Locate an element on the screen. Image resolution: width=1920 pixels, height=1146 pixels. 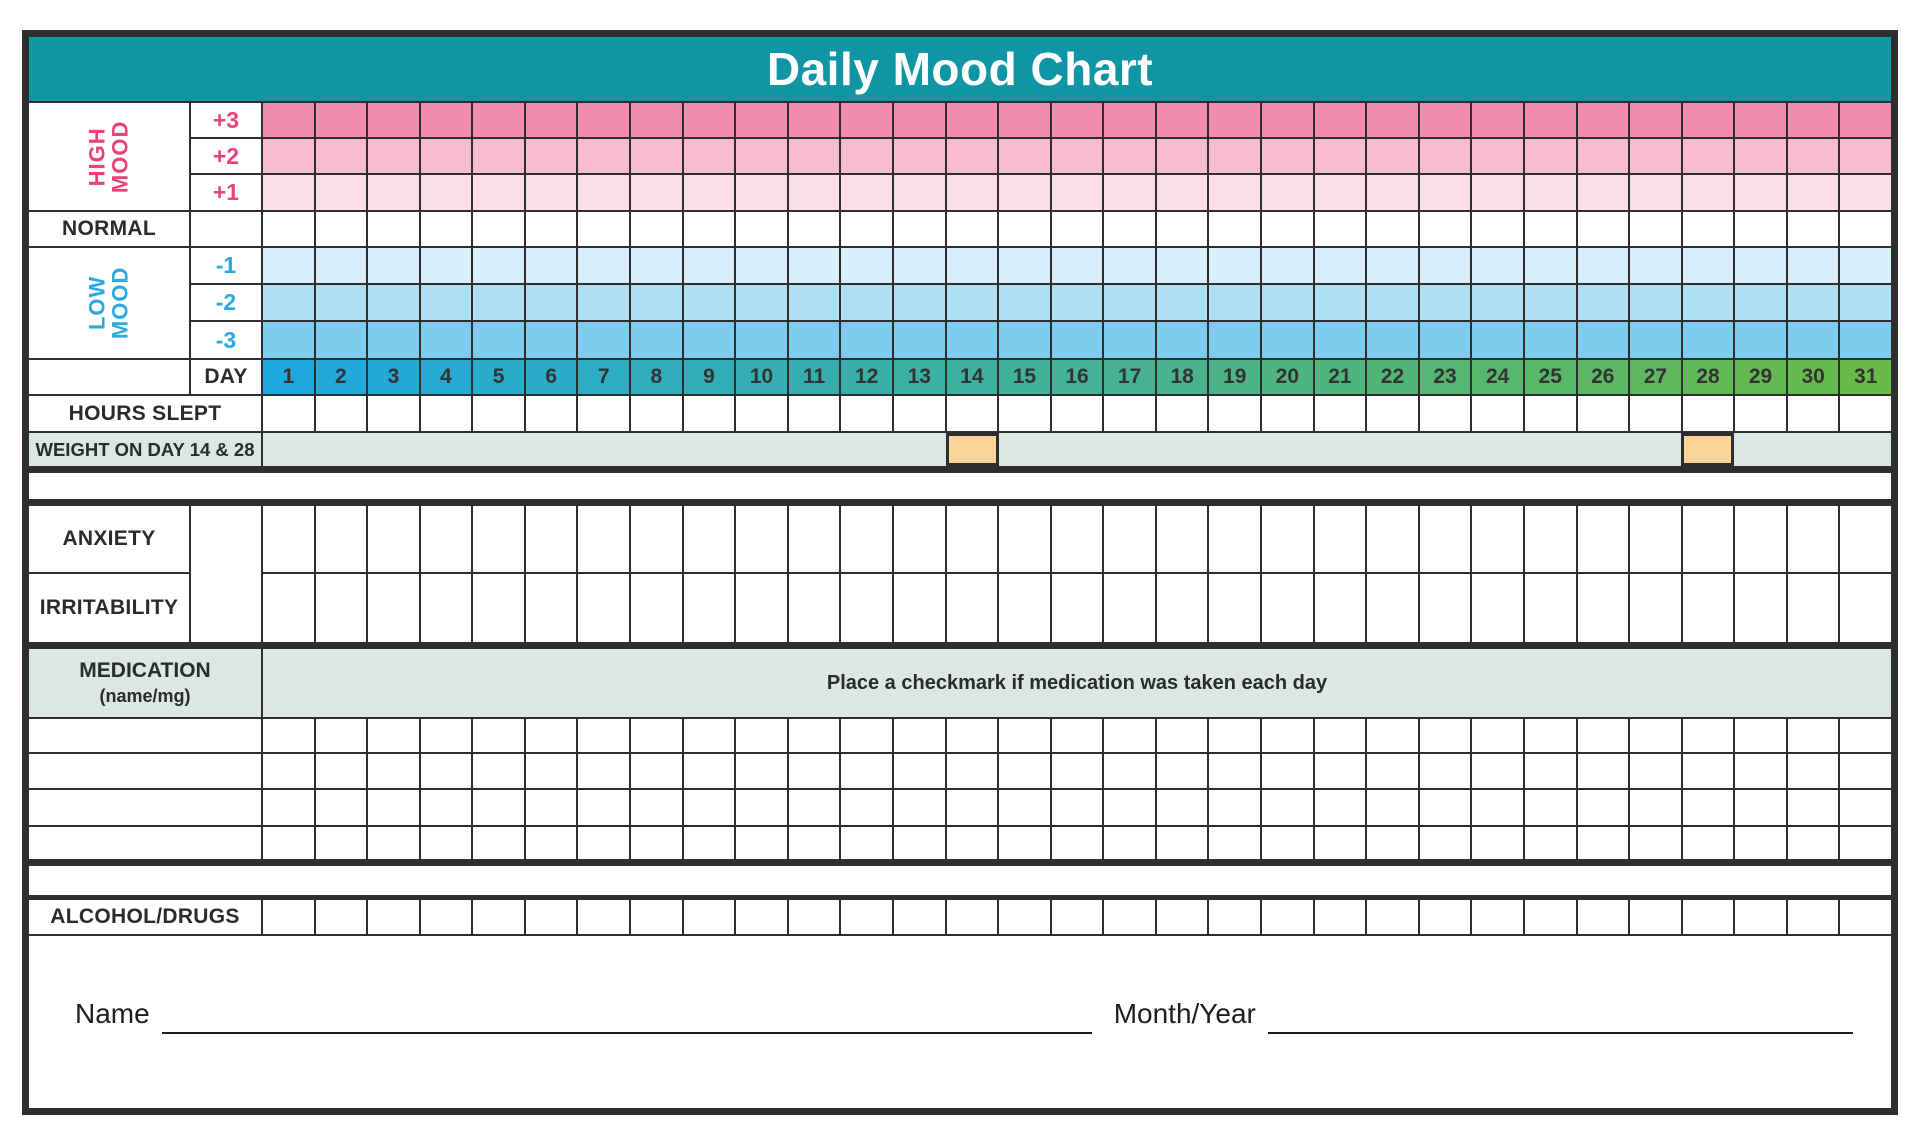
medication-name-cell is located at coordinates (145, 843).